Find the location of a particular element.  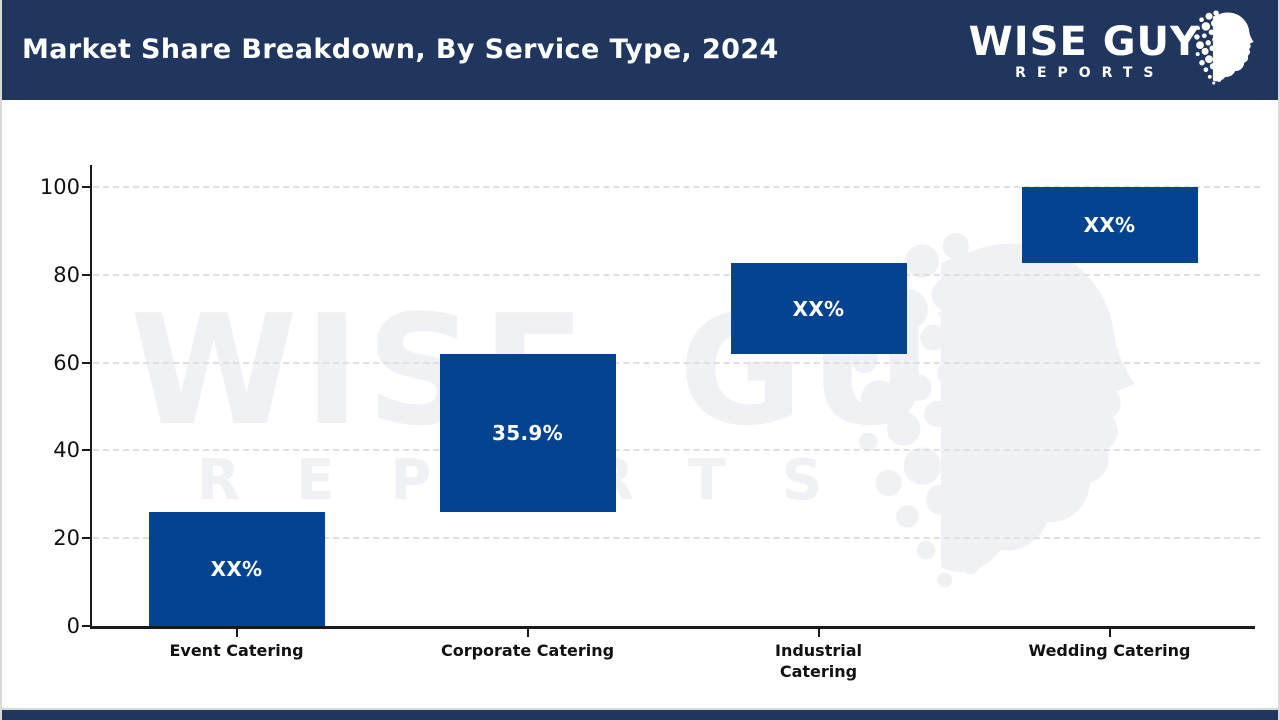

y-tick-label: 20 is located at coordinates (66, 538).